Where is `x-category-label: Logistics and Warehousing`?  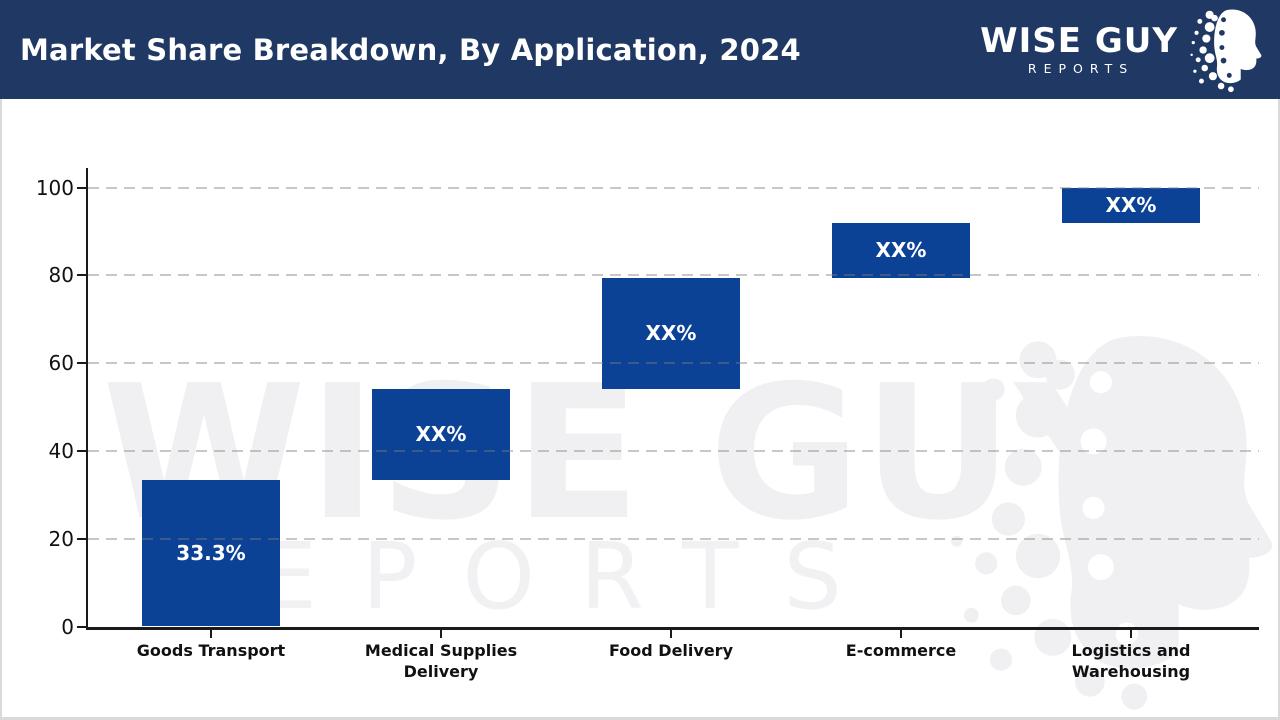
x-category-label: Logistics and Warehousing is located at coordinates (1131, 661).